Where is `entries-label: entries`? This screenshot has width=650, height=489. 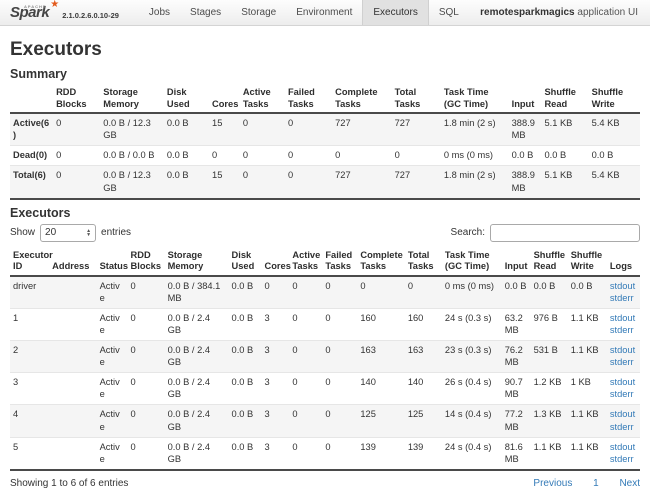
entries-label: entries is located at coordinates (116, 233).